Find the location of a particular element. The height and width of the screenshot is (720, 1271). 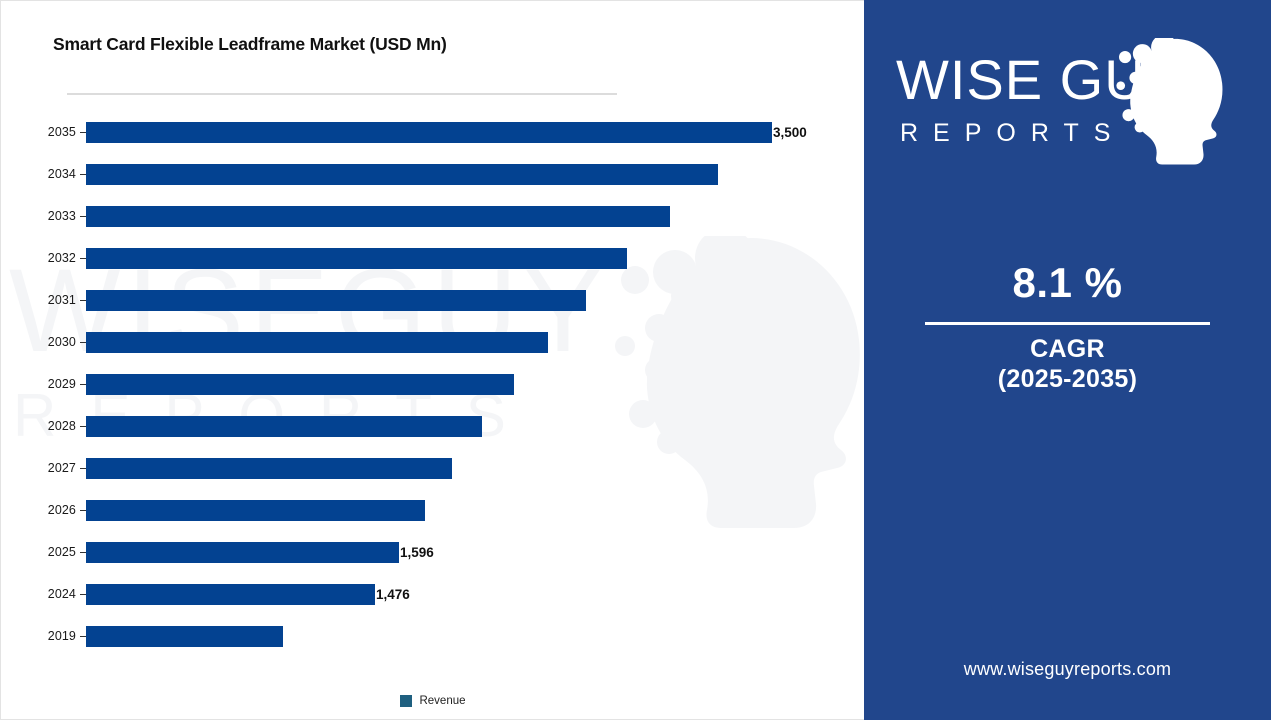

y-axis-tick-label: 2026 is located at coordinates (61, 510).